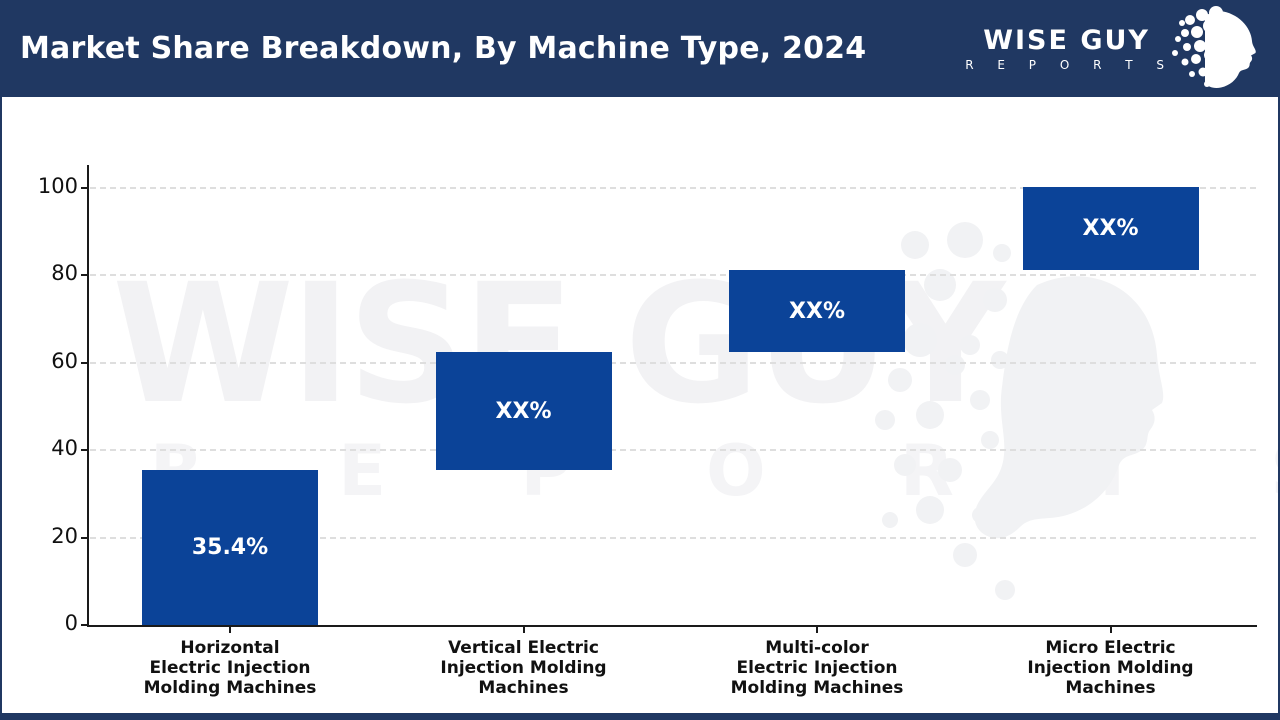  What do you see at coordinates (57, 186) in the screenshot?
I see `y-tick-label-100: 100` at bounding box center [57, 186].